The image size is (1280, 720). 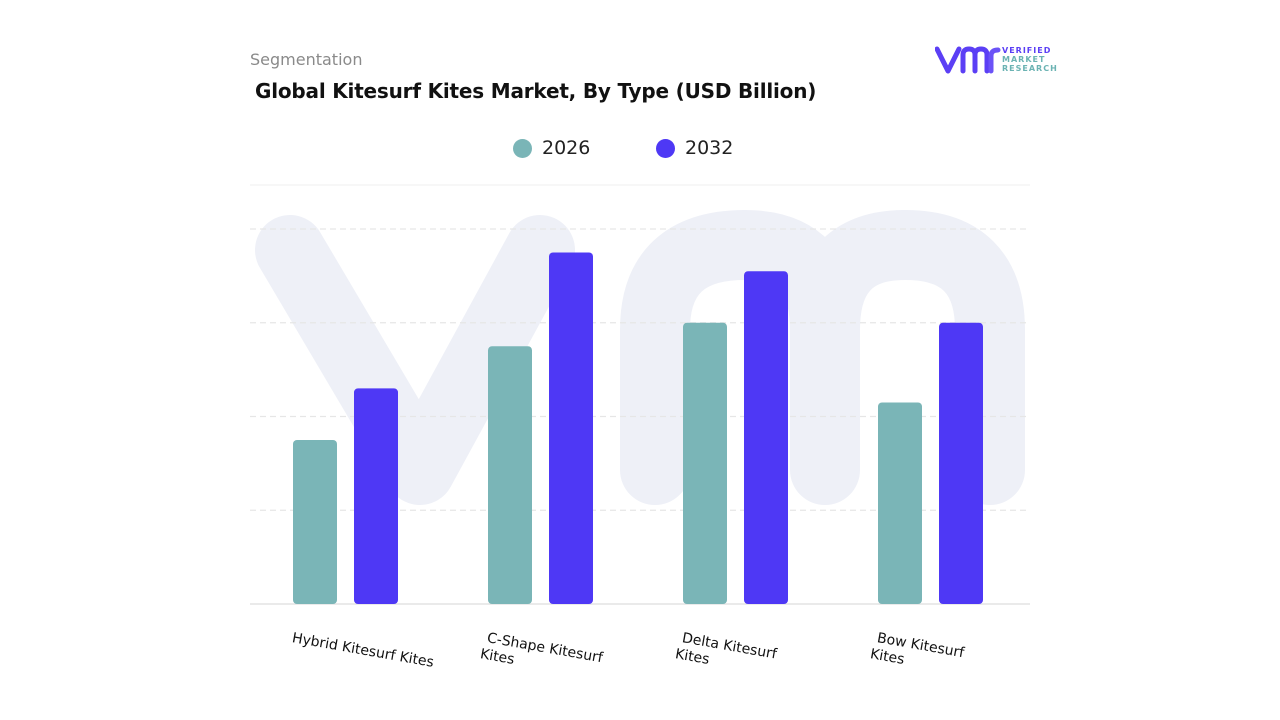 I want to click on x-tick-label-line: Hybrid Kitesurf Kites, so click(x=363, y=650).